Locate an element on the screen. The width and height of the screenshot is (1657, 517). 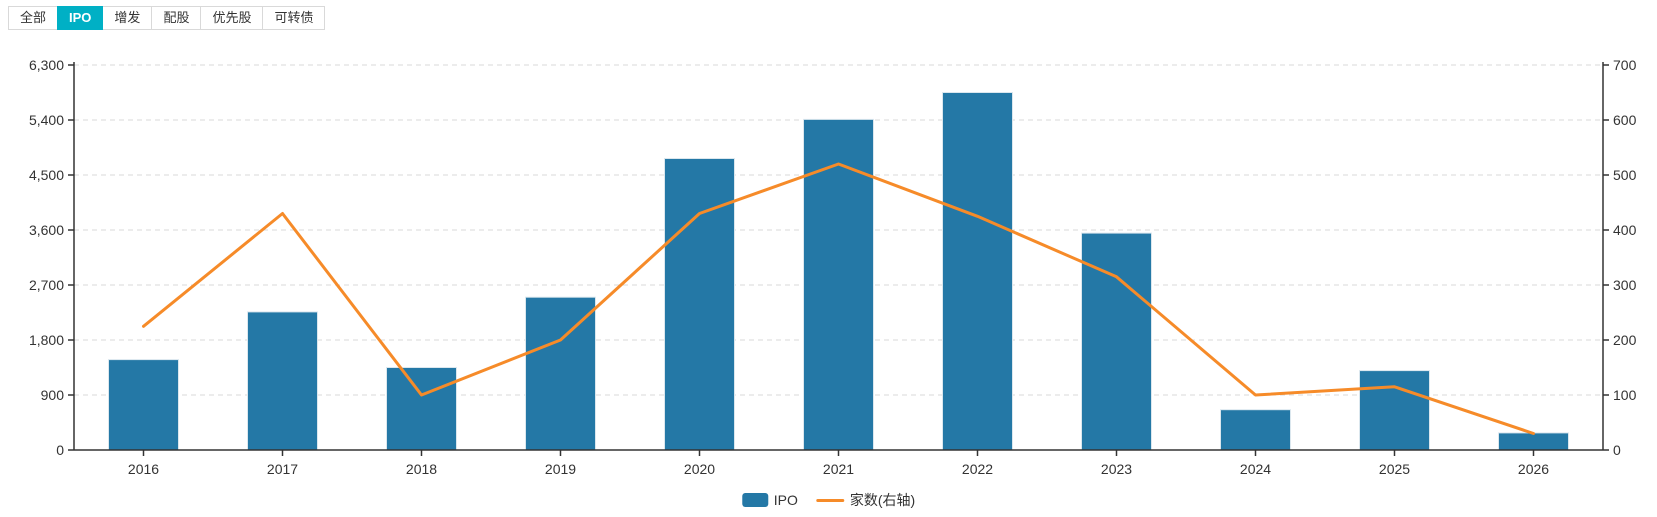
x-axis-label: 2020 is located at coordinates (699, 469).